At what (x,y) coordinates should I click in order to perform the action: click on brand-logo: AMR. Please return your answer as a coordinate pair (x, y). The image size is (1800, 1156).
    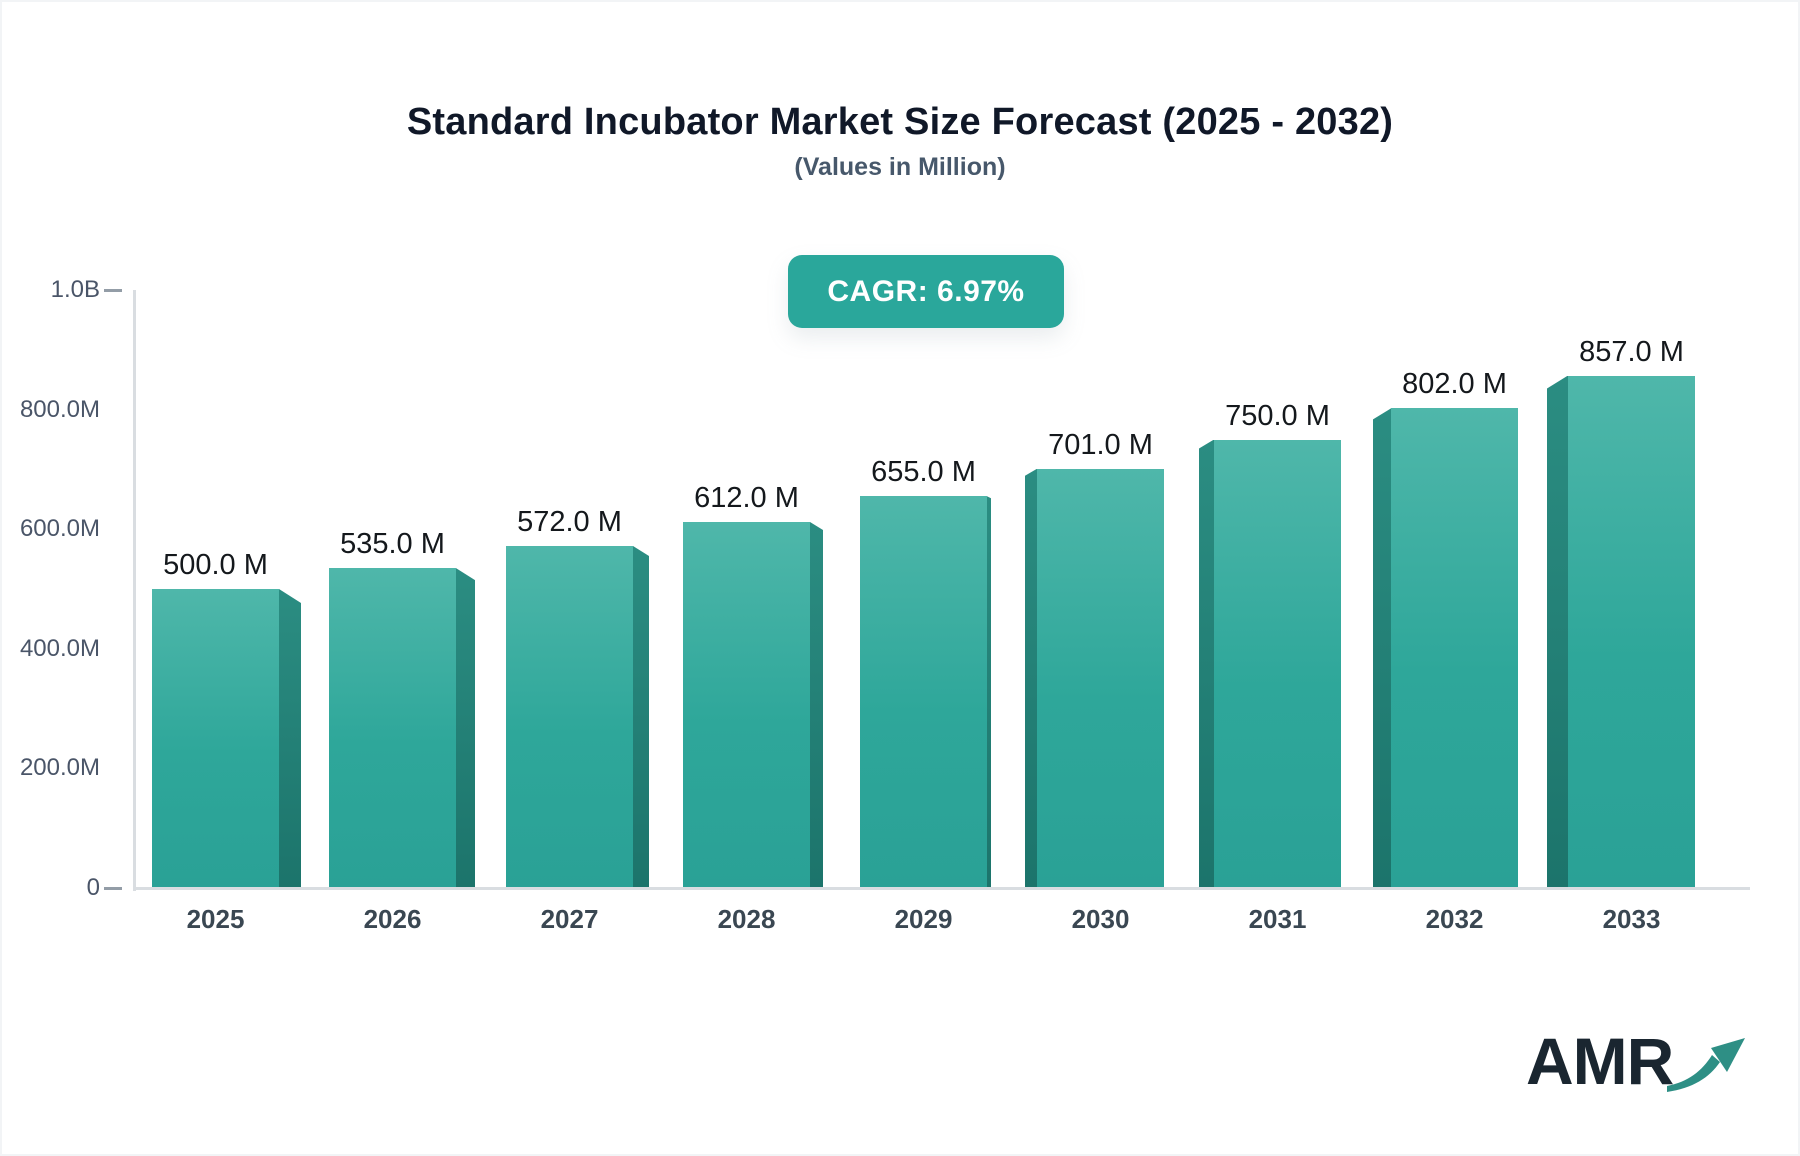
    Looking at the image, I should click on (1636, 1061).